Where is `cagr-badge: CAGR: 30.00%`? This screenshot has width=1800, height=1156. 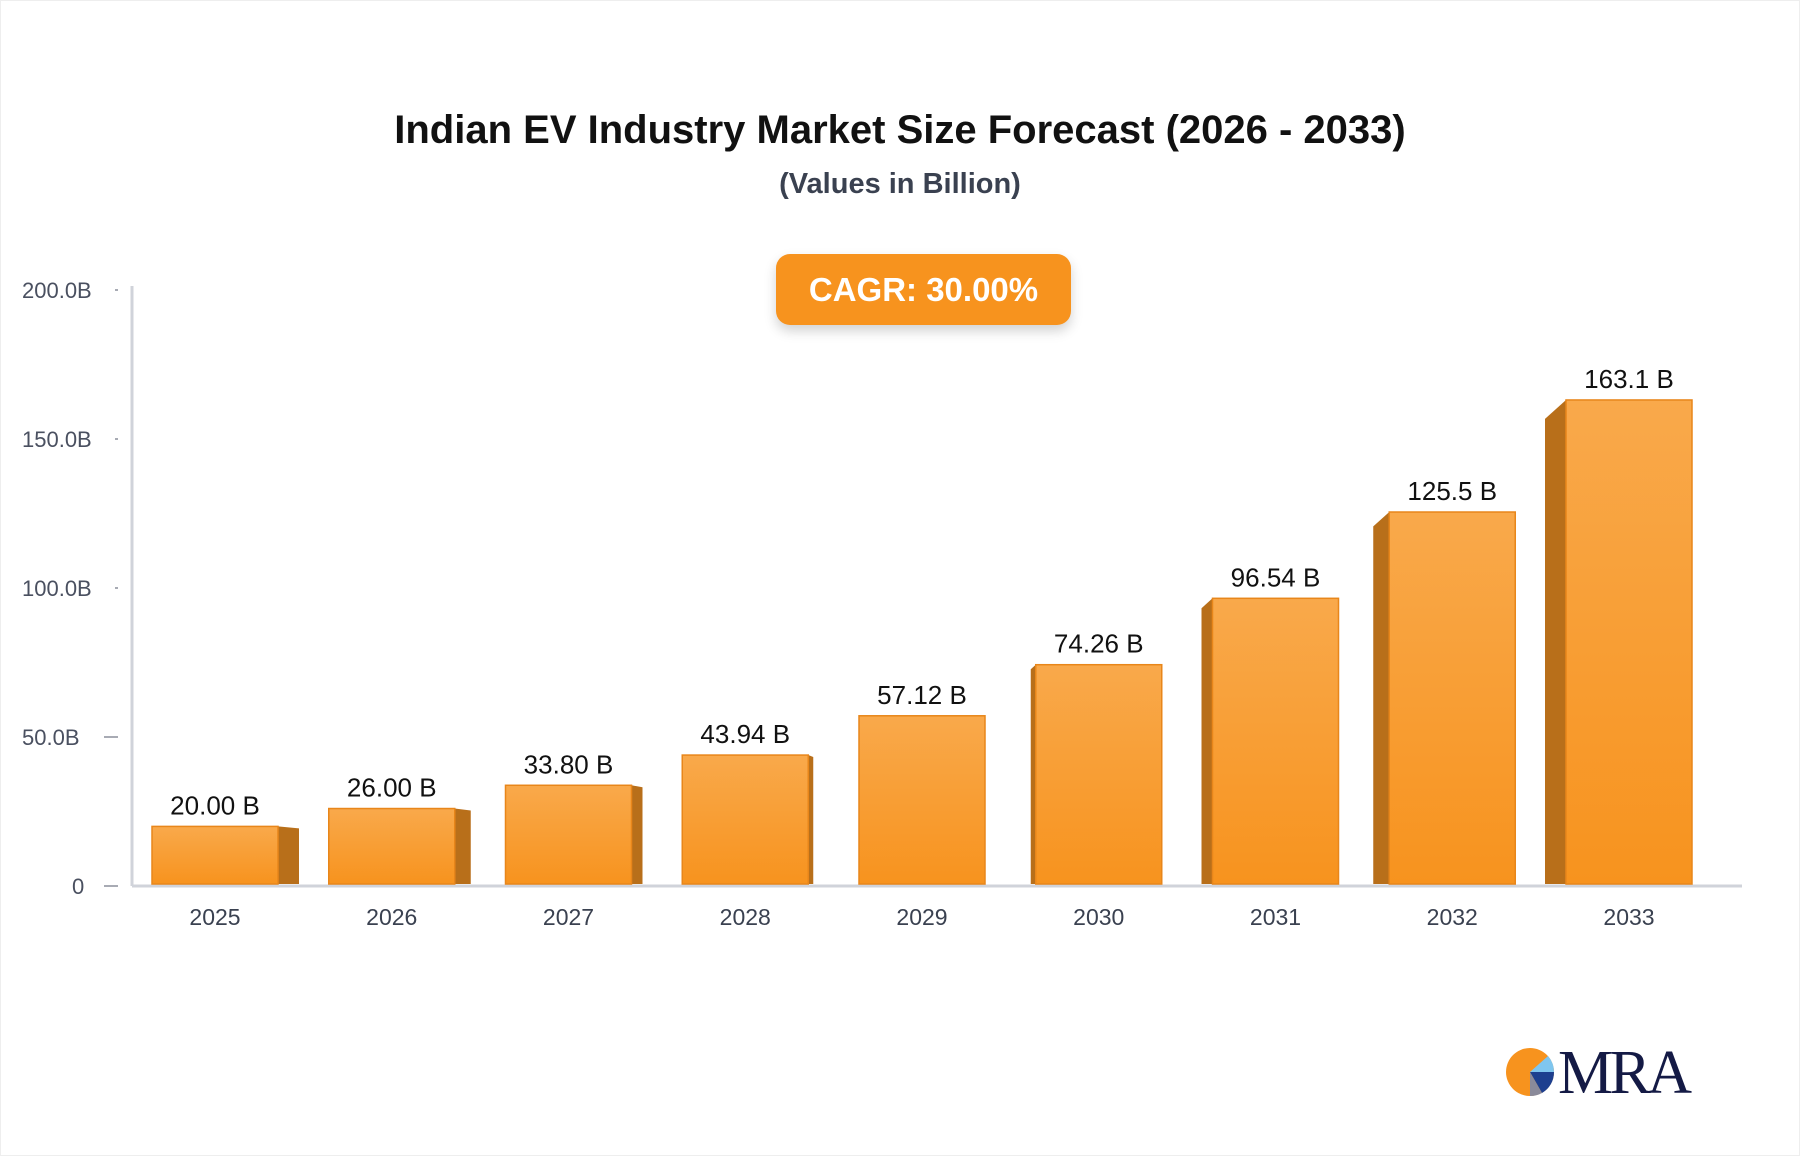
cagr-badge: CAGR: 30.00% is located at coordinates (923, 289).